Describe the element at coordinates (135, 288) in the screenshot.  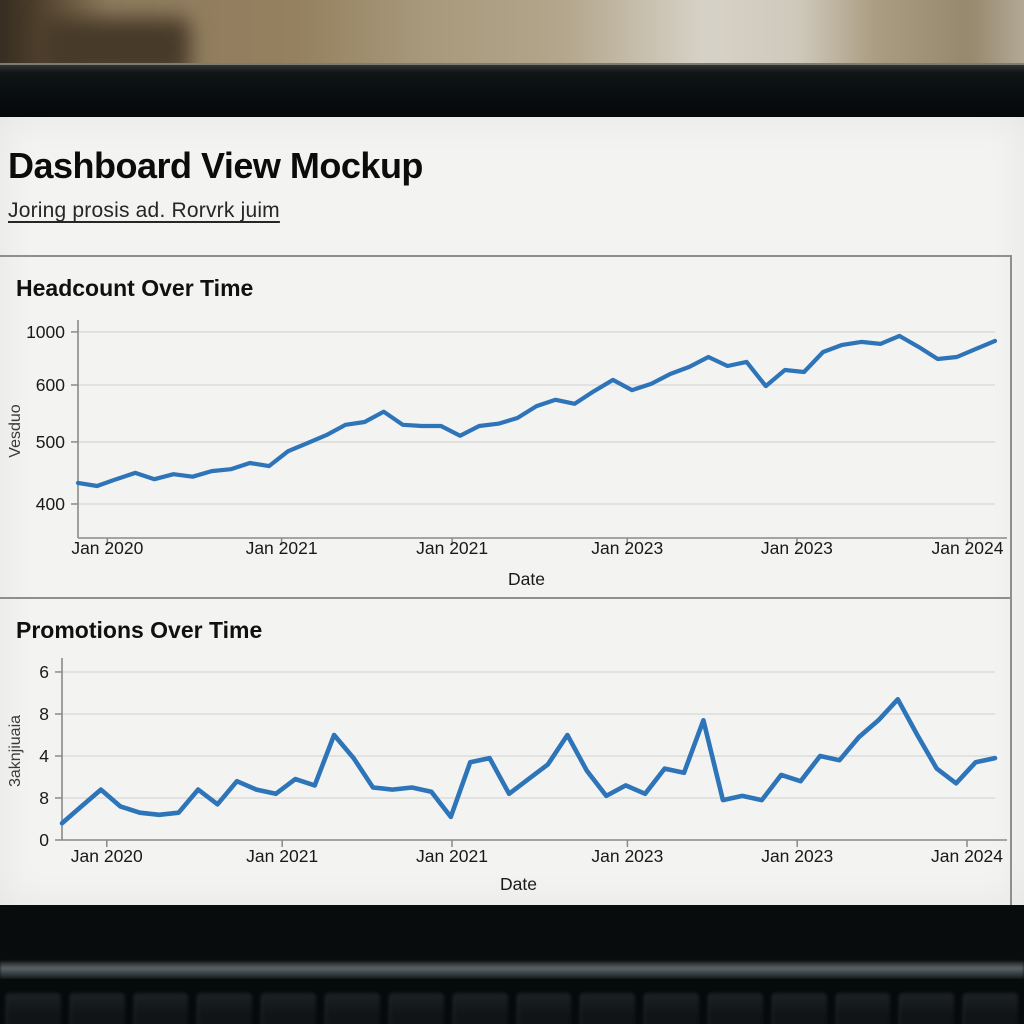
I see `headcount-chart-title: Headcount Over Time` at that location.